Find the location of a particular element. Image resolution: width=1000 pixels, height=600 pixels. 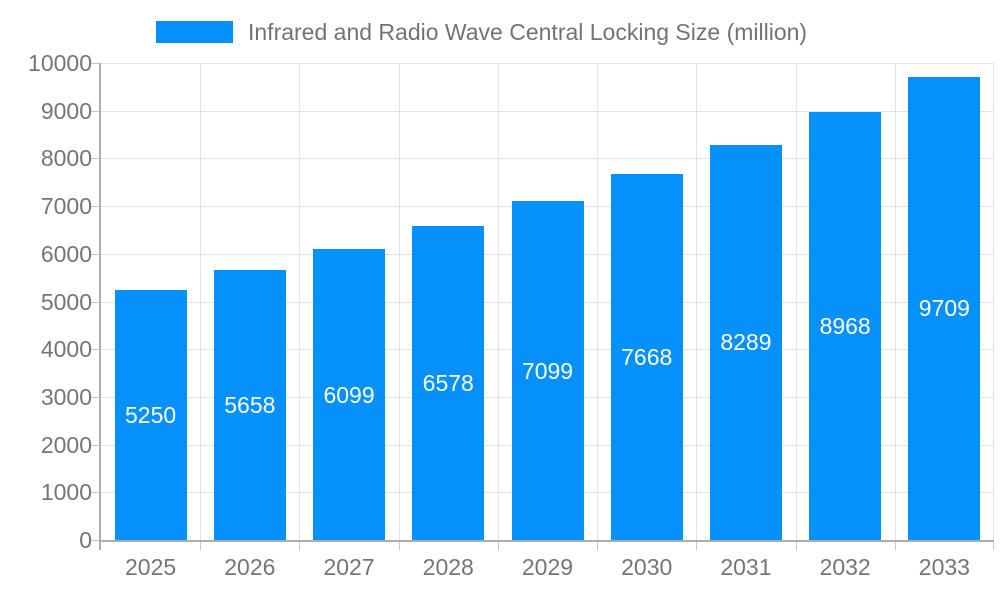

x-axis-tick-label: 2028 is located at coordinates (448, 567).